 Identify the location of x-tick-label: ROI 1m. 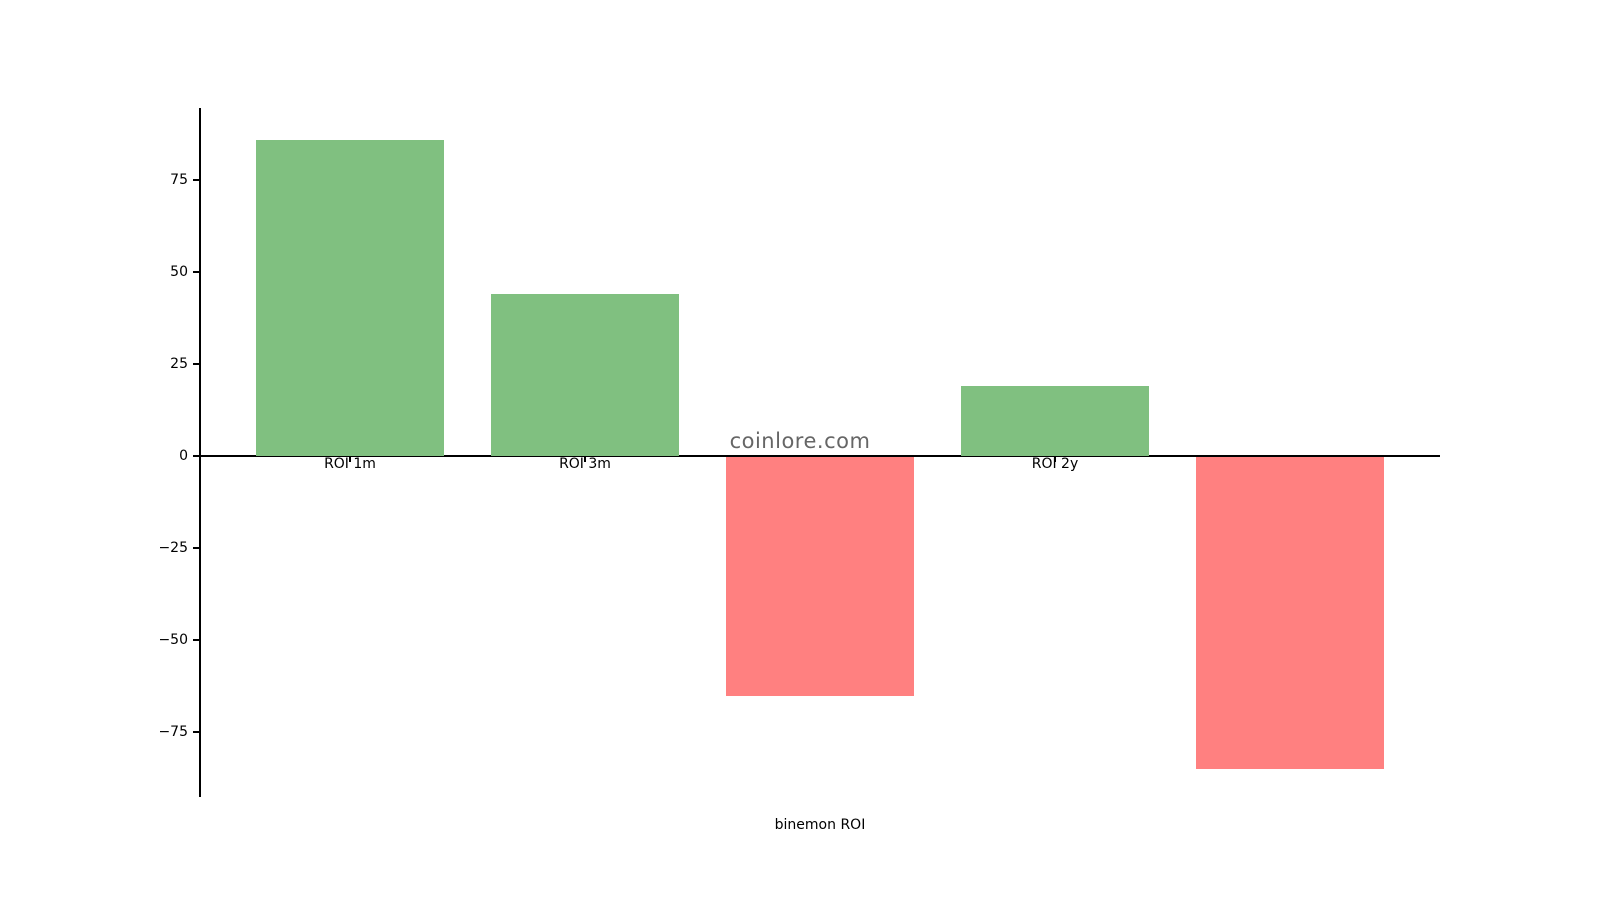
(350, 464).